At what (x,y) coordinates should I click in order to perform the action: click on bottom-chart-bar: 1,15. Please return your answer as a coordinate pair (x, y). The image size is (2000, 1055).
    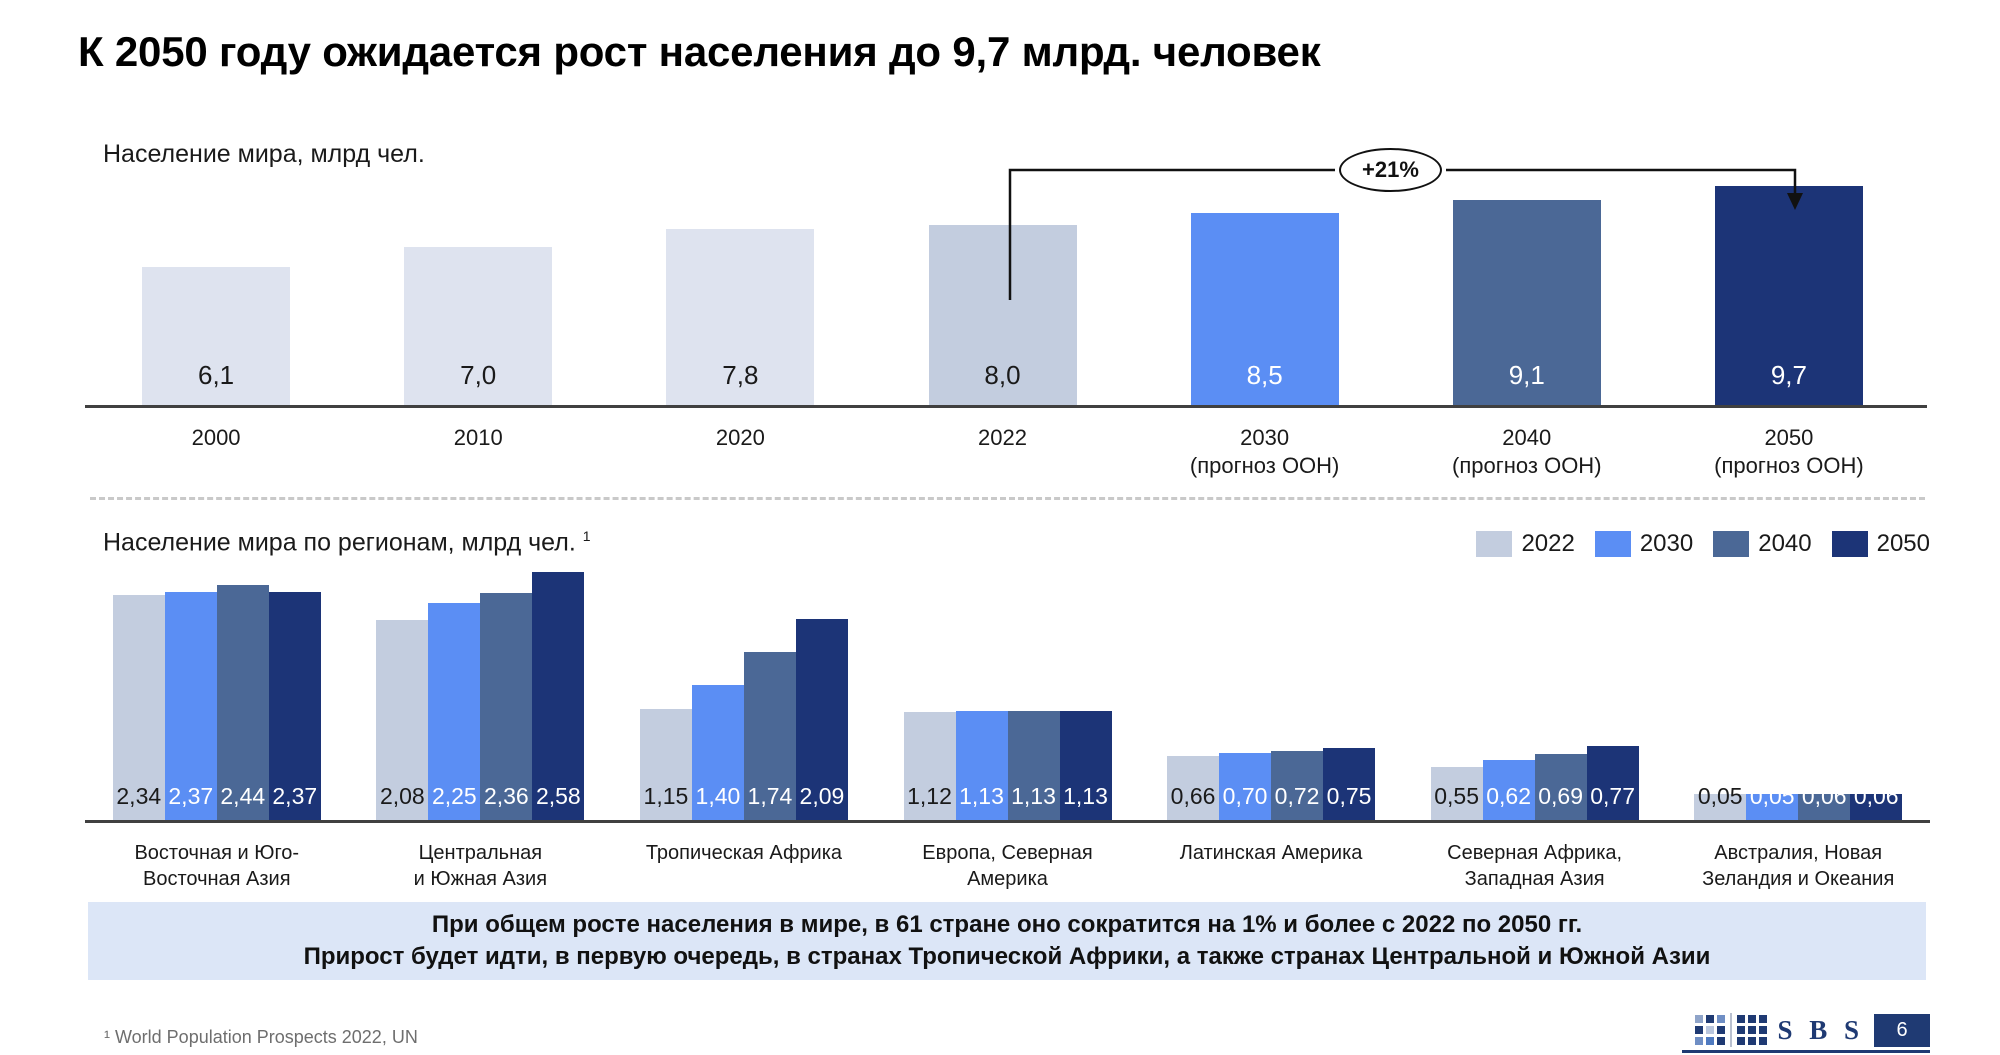
    Looking at the image, I should click on (665, 764).